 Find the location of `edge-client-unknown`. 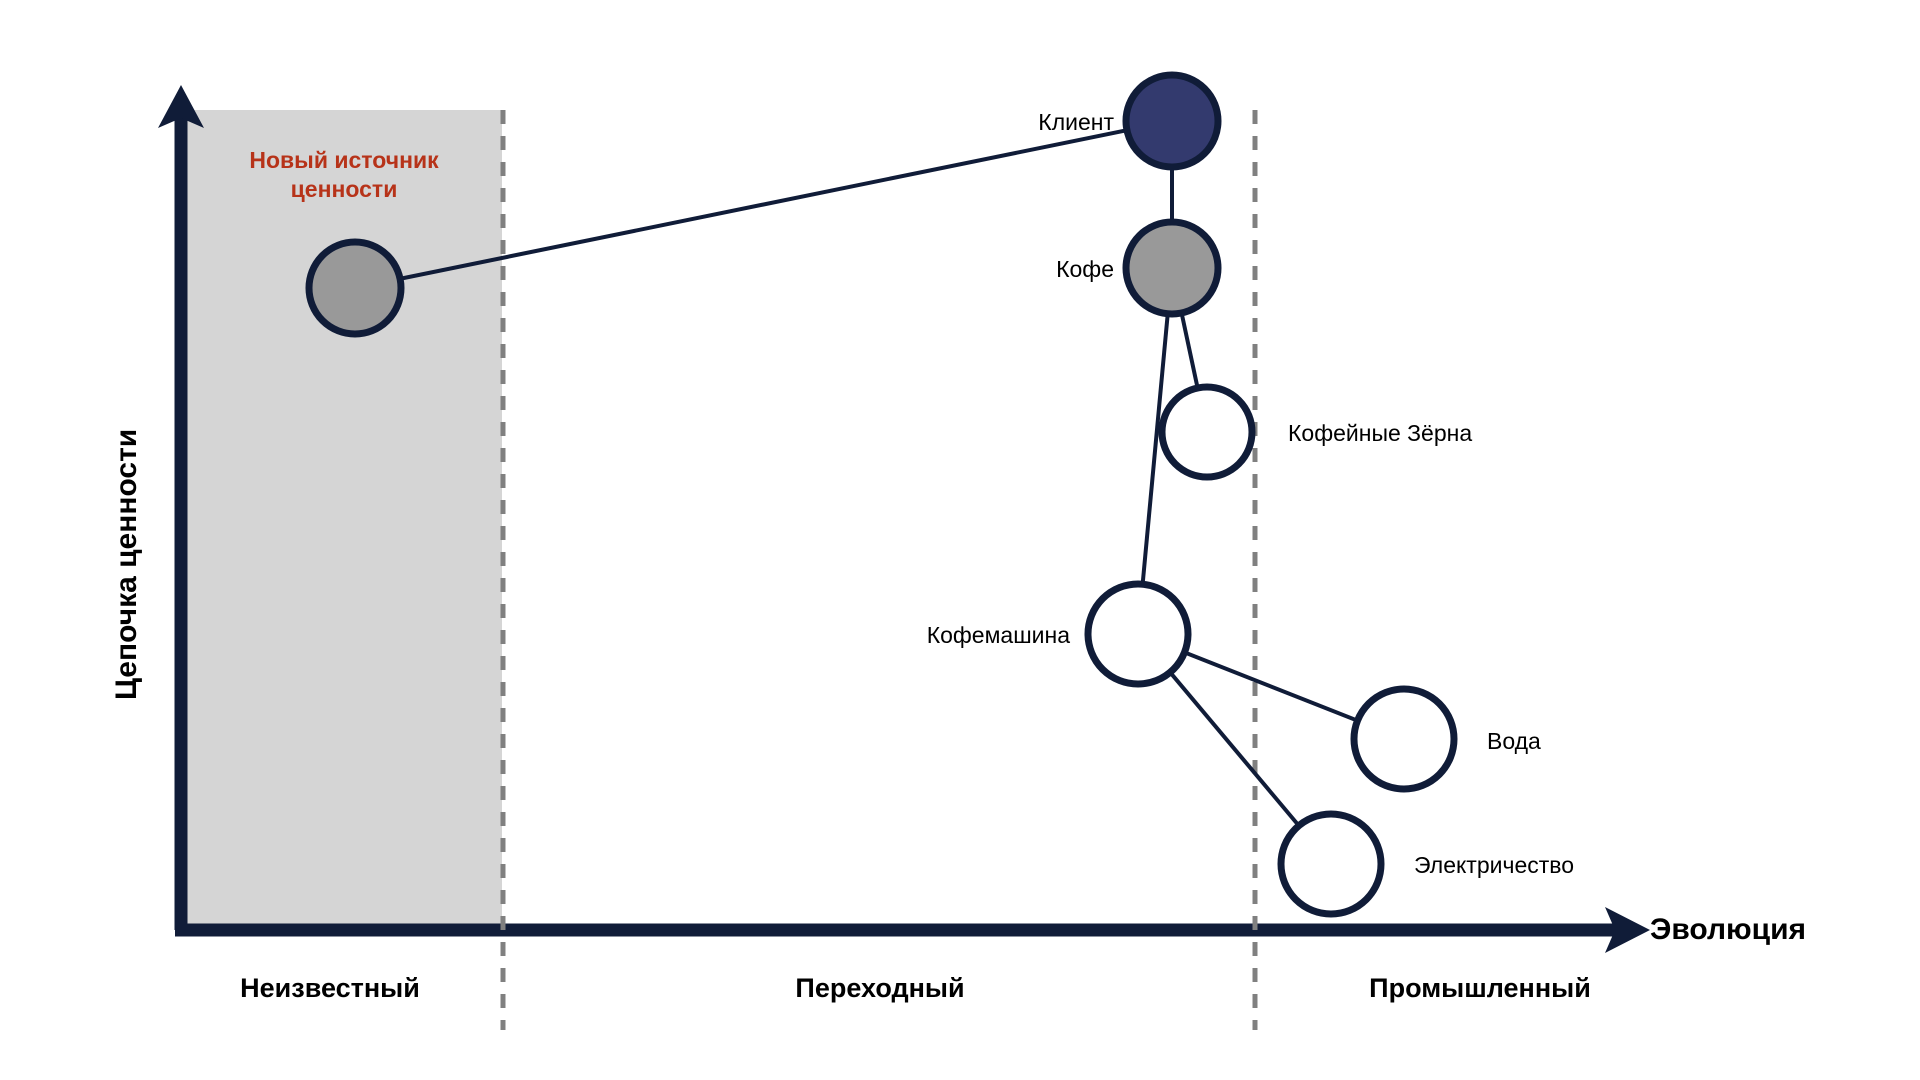

edge-client-unknown is located at coordinates (763, 204).